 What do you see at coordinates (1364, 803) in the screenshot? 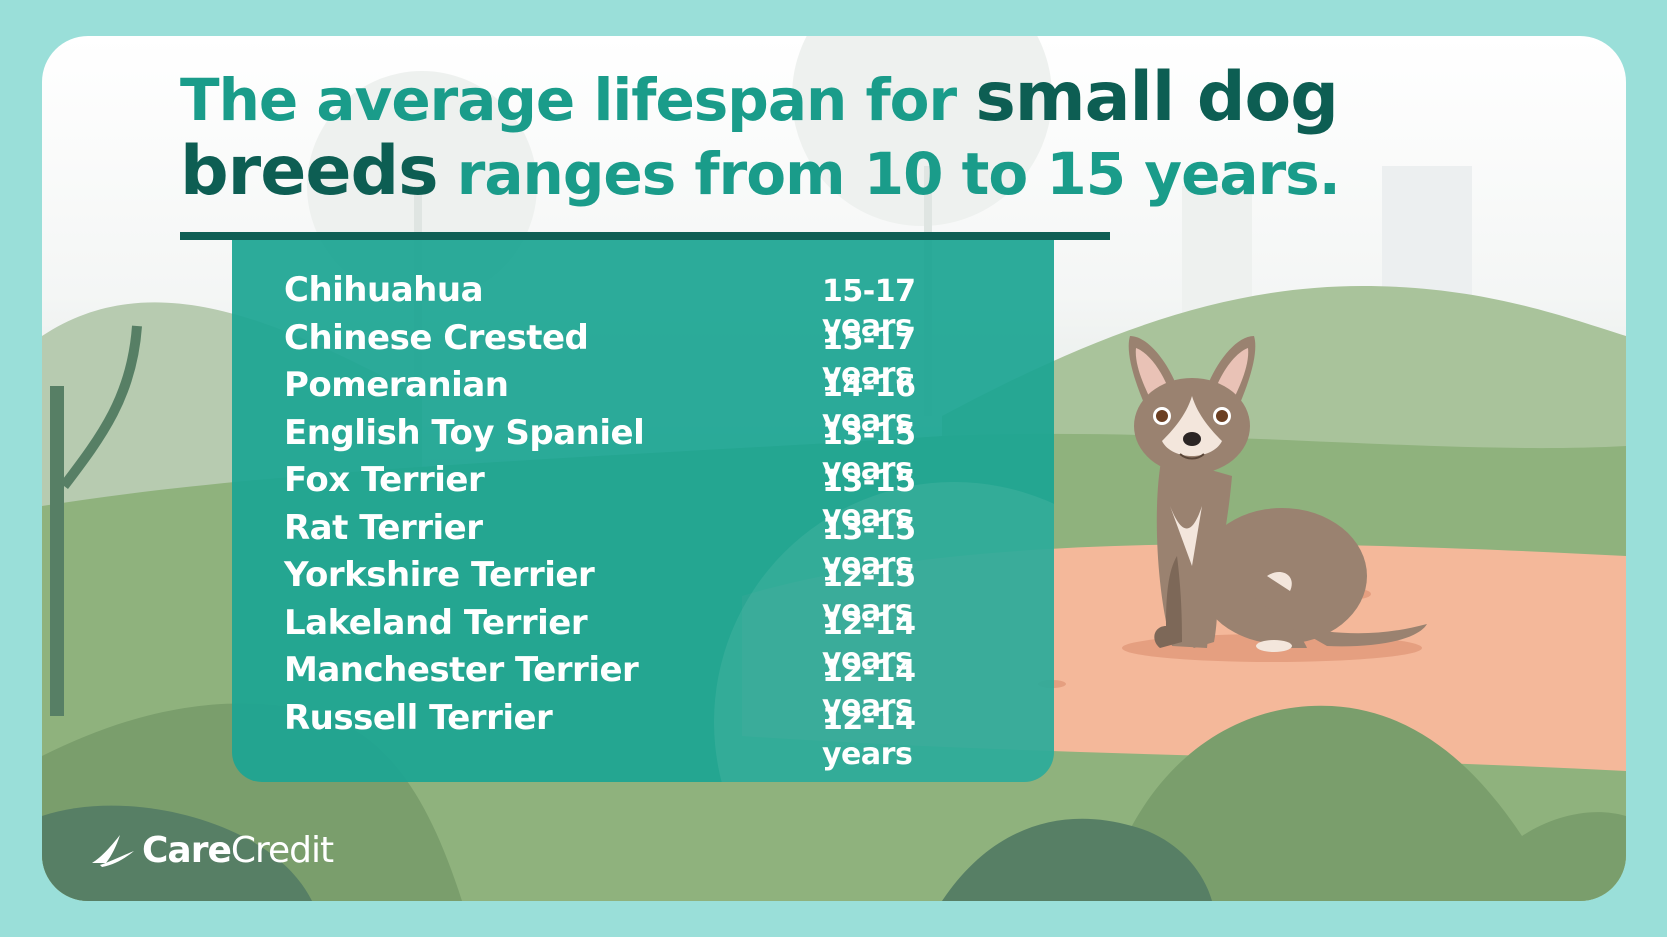
I see `foreground-bush` at bounding box center [1364, 803].